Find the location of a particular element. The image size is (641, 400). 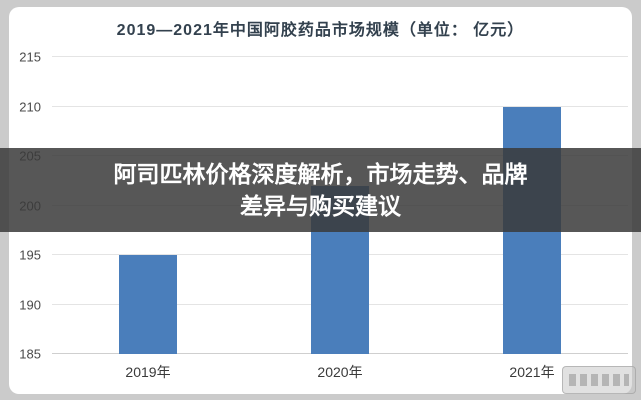

y-tick-label: 215 is located at coordinates (30, 57).